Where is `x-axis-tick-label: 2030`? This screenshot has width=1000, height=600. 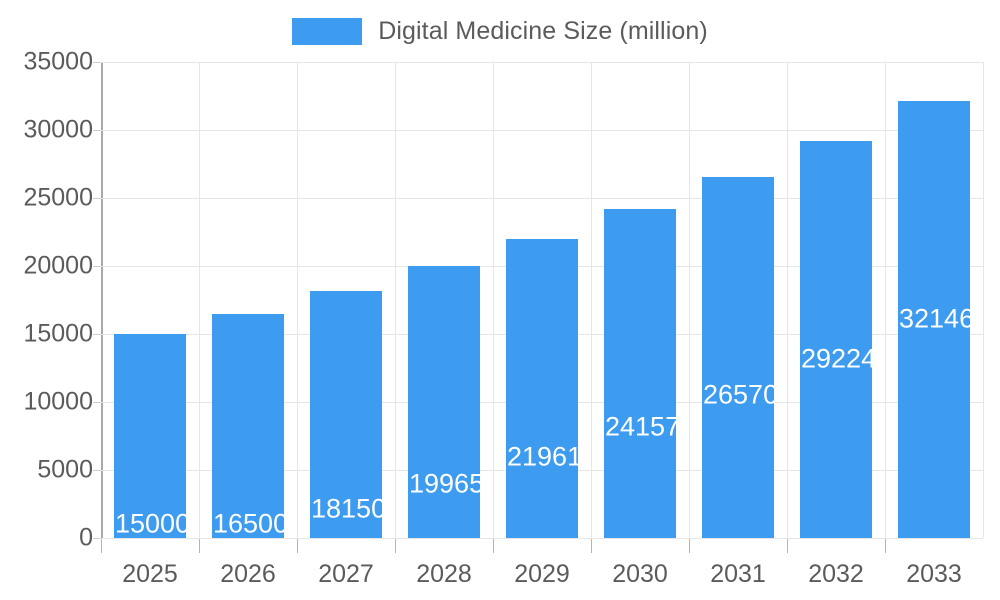 x-axis-tick-label: 2030 is located at coordinates (640, 574).